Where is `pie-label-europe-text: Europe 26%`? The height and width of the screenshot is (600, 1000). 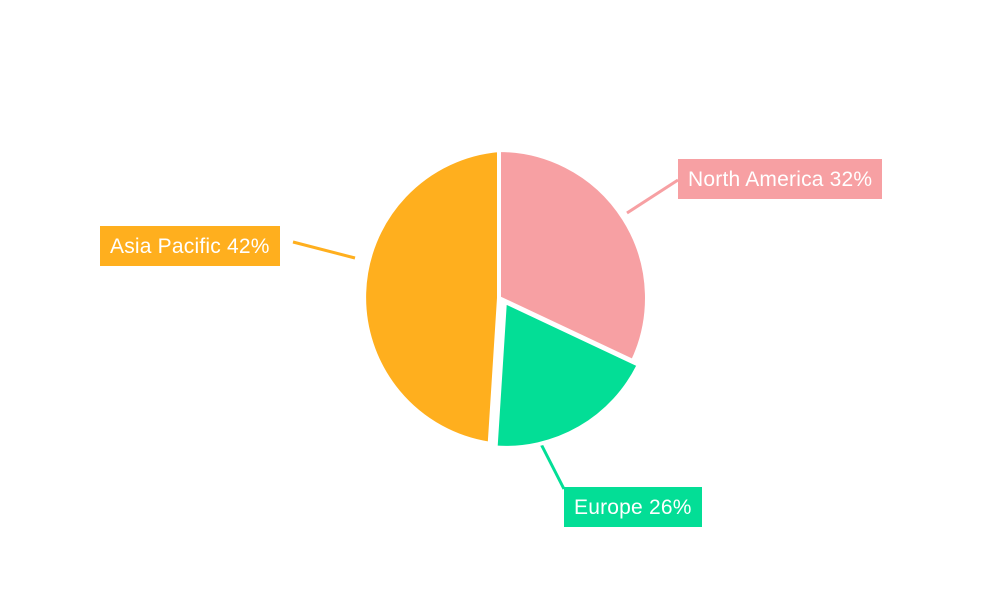 pie-label-europe-text: Europe 26% is located at coordinates (633, 507).